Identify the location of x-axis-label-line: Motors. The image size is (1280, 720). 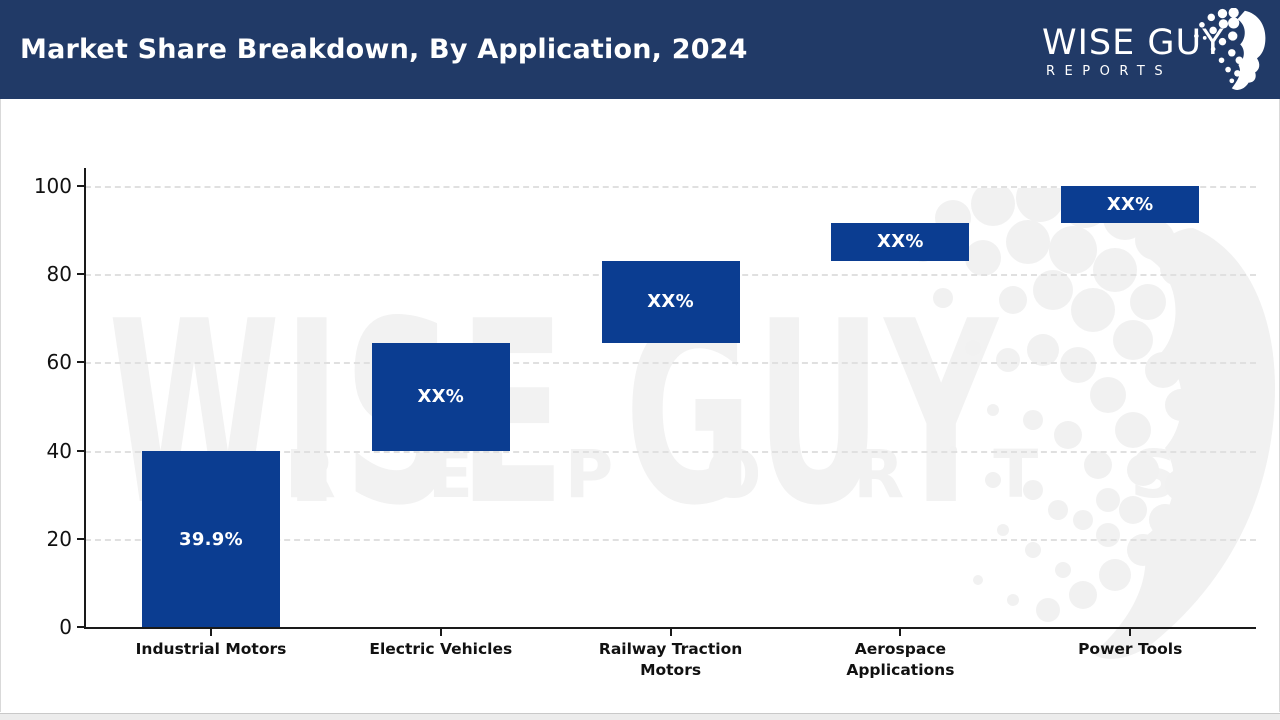
(671, 670).